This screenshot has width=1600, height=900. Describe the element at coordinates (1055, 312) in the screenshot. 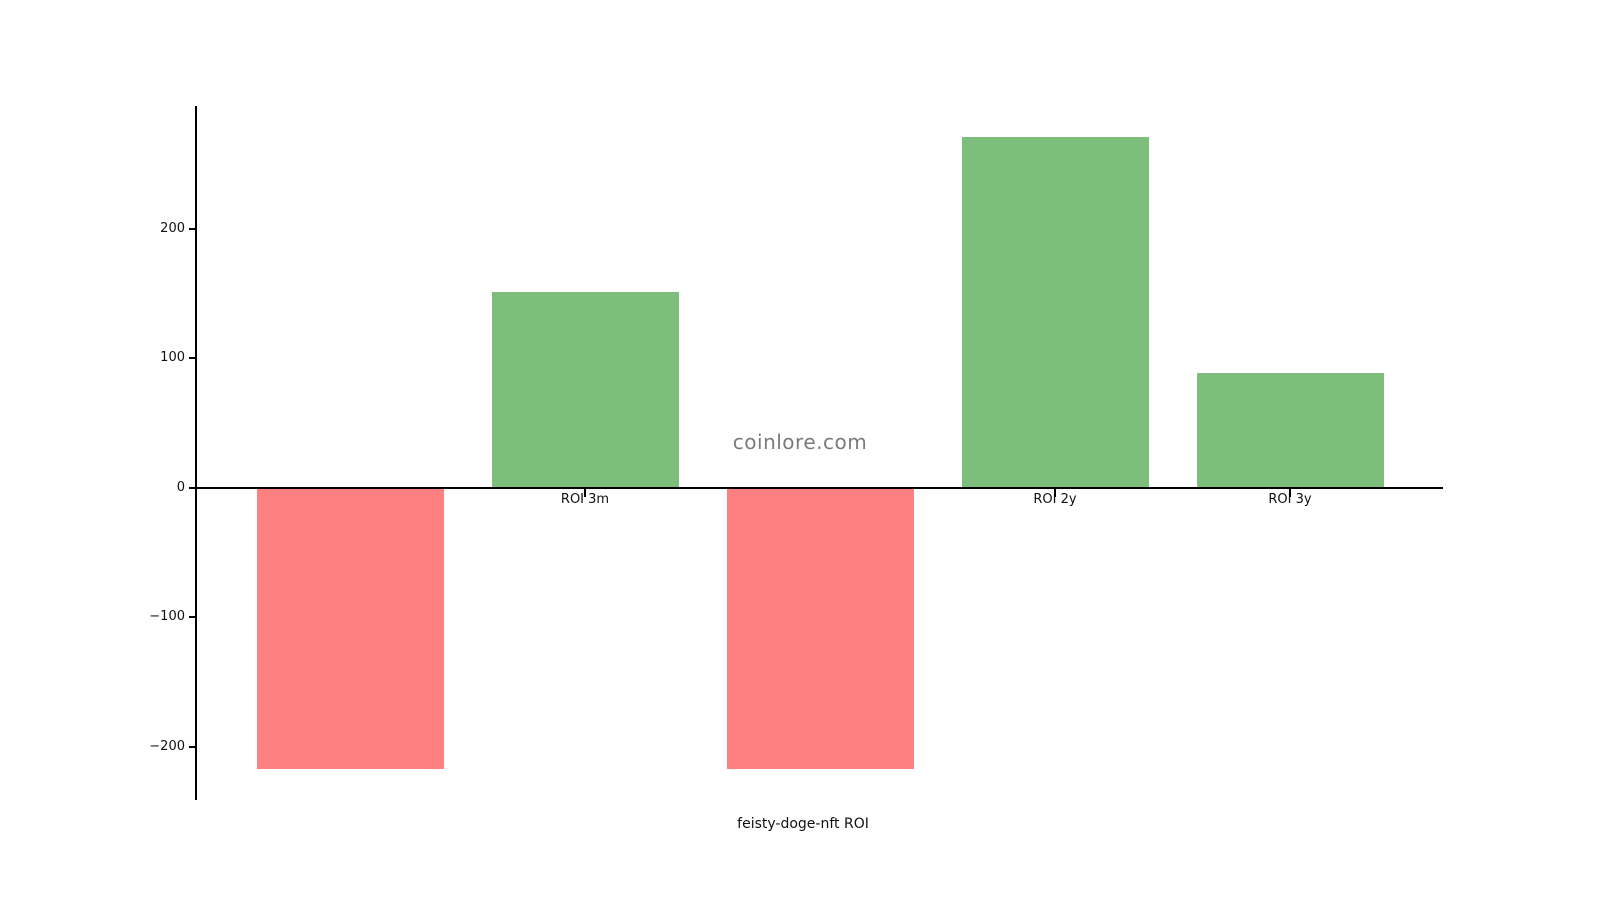

I see `bar-roi-2y` at that location.